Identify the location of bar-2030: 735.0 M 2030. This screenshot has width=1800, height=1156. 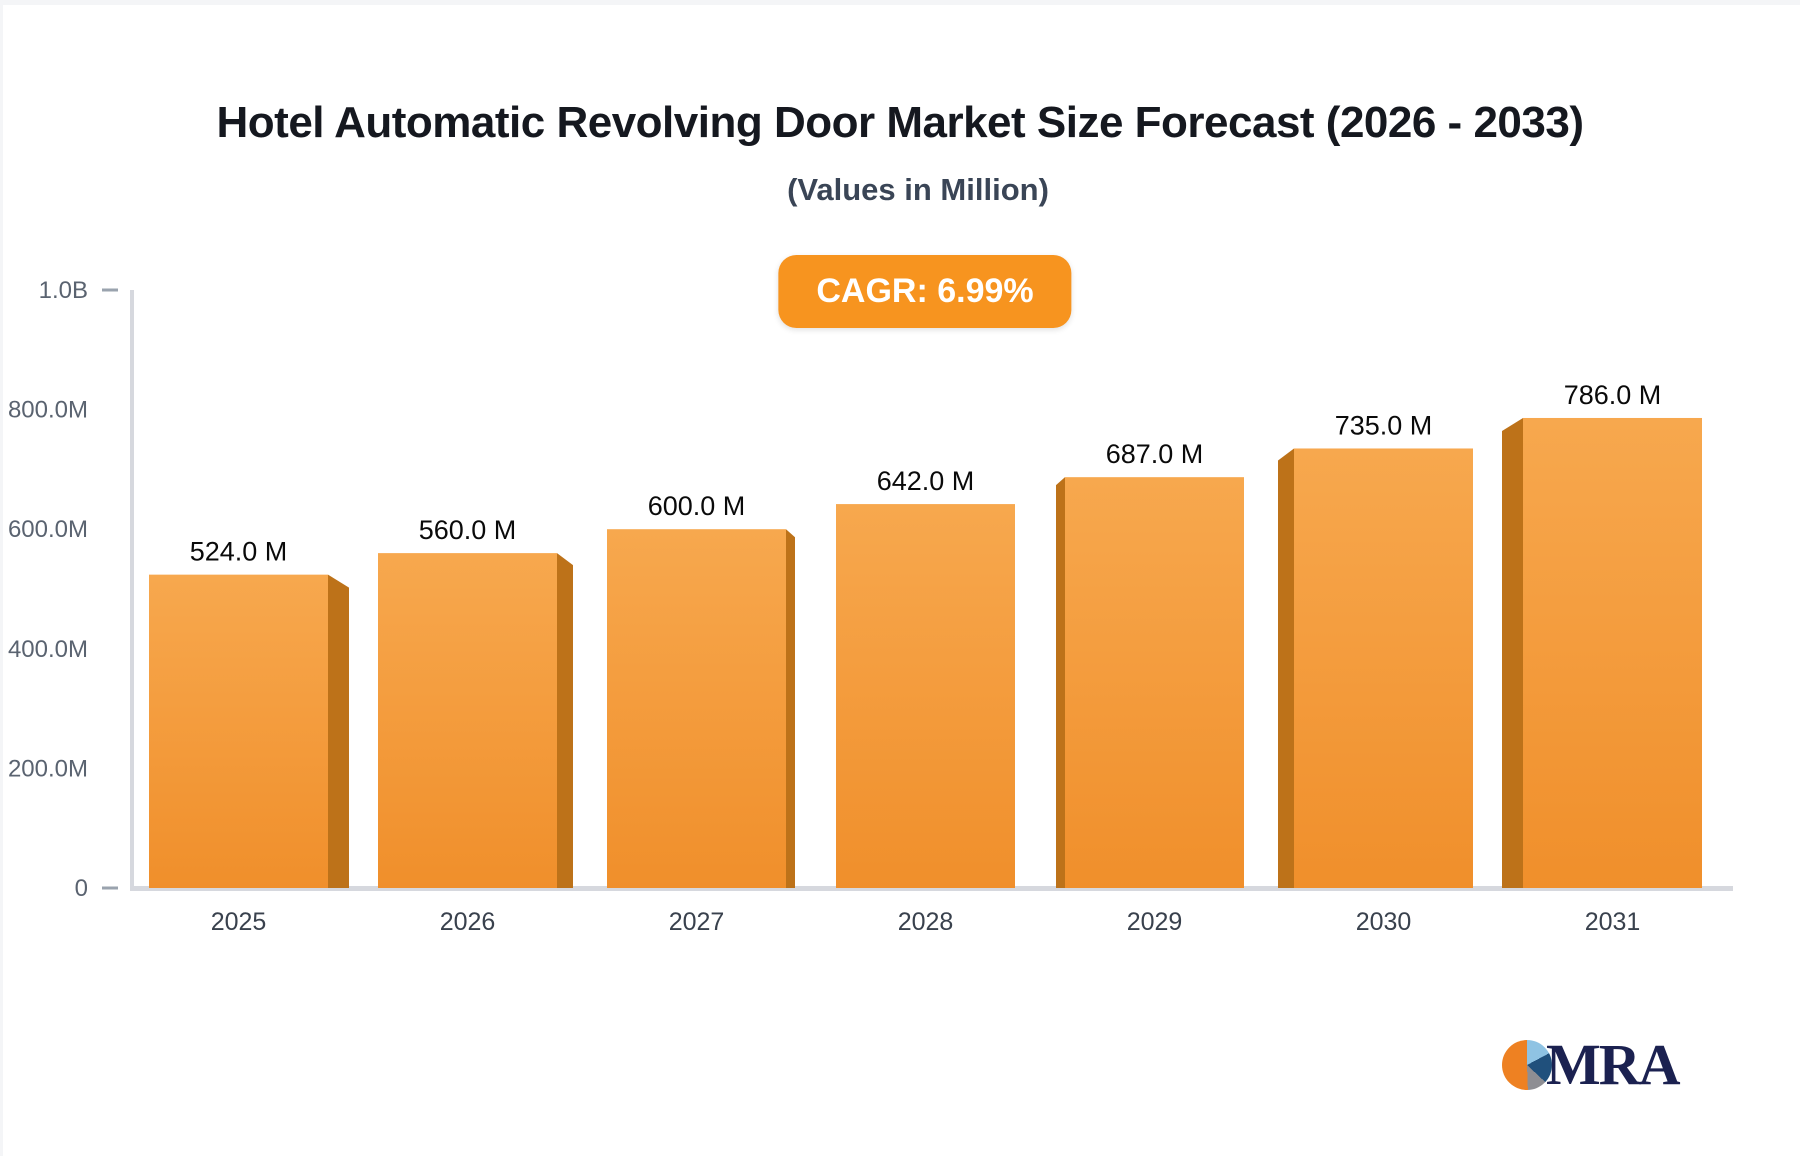
(1375, 673).